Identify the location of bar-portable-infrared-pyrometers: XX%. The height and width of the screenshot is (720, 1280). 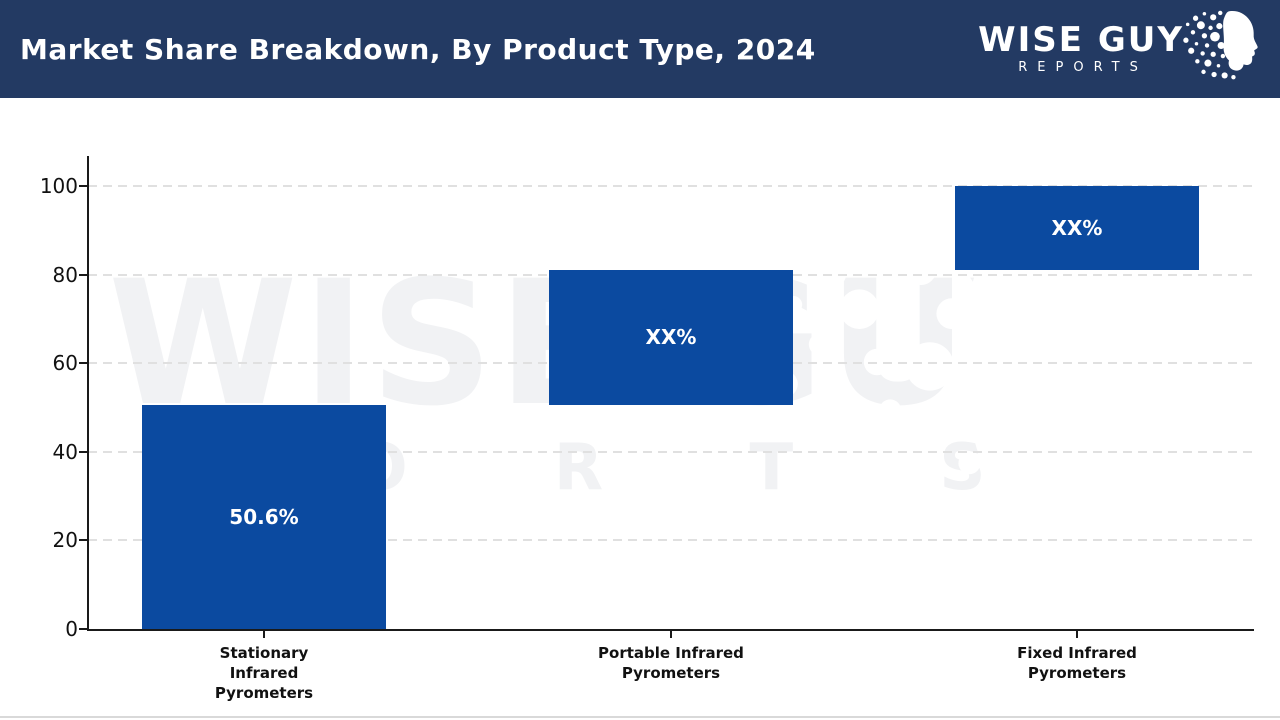
(671, 337).